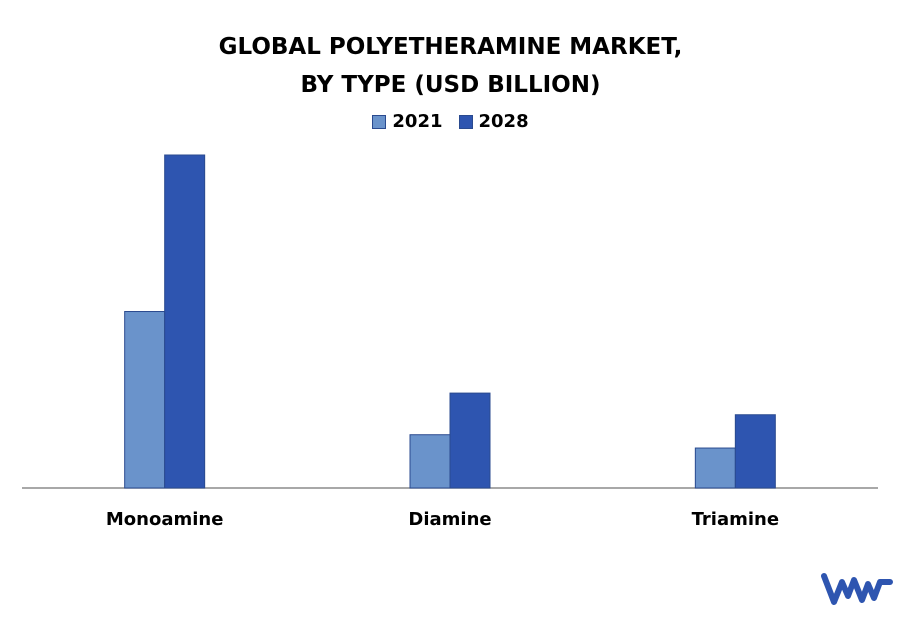 The height and width of the screenshot is (618, 901). Describe the element at coordinates (379, 121) in the screenshot. I see `legend-swatch-2021` at that location.